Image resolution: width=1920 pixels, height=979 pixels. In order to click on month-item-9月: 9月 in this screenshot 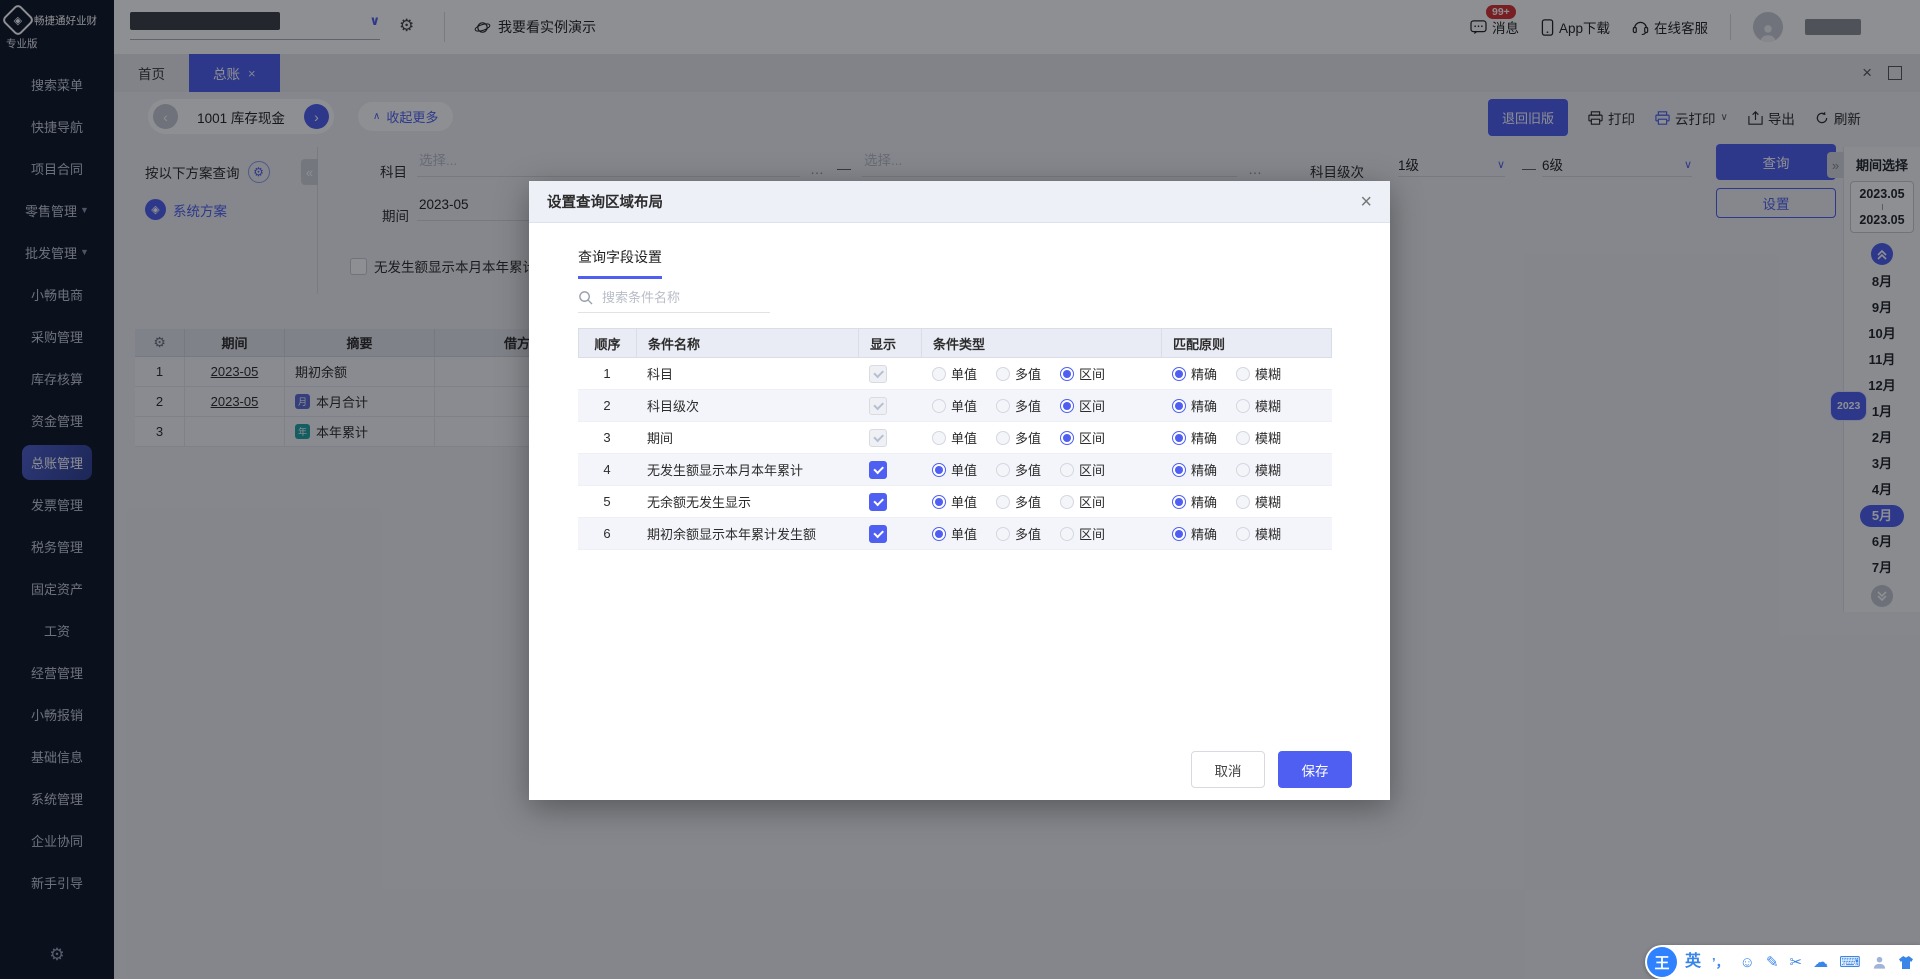, I will do `click(1882, 308)`.